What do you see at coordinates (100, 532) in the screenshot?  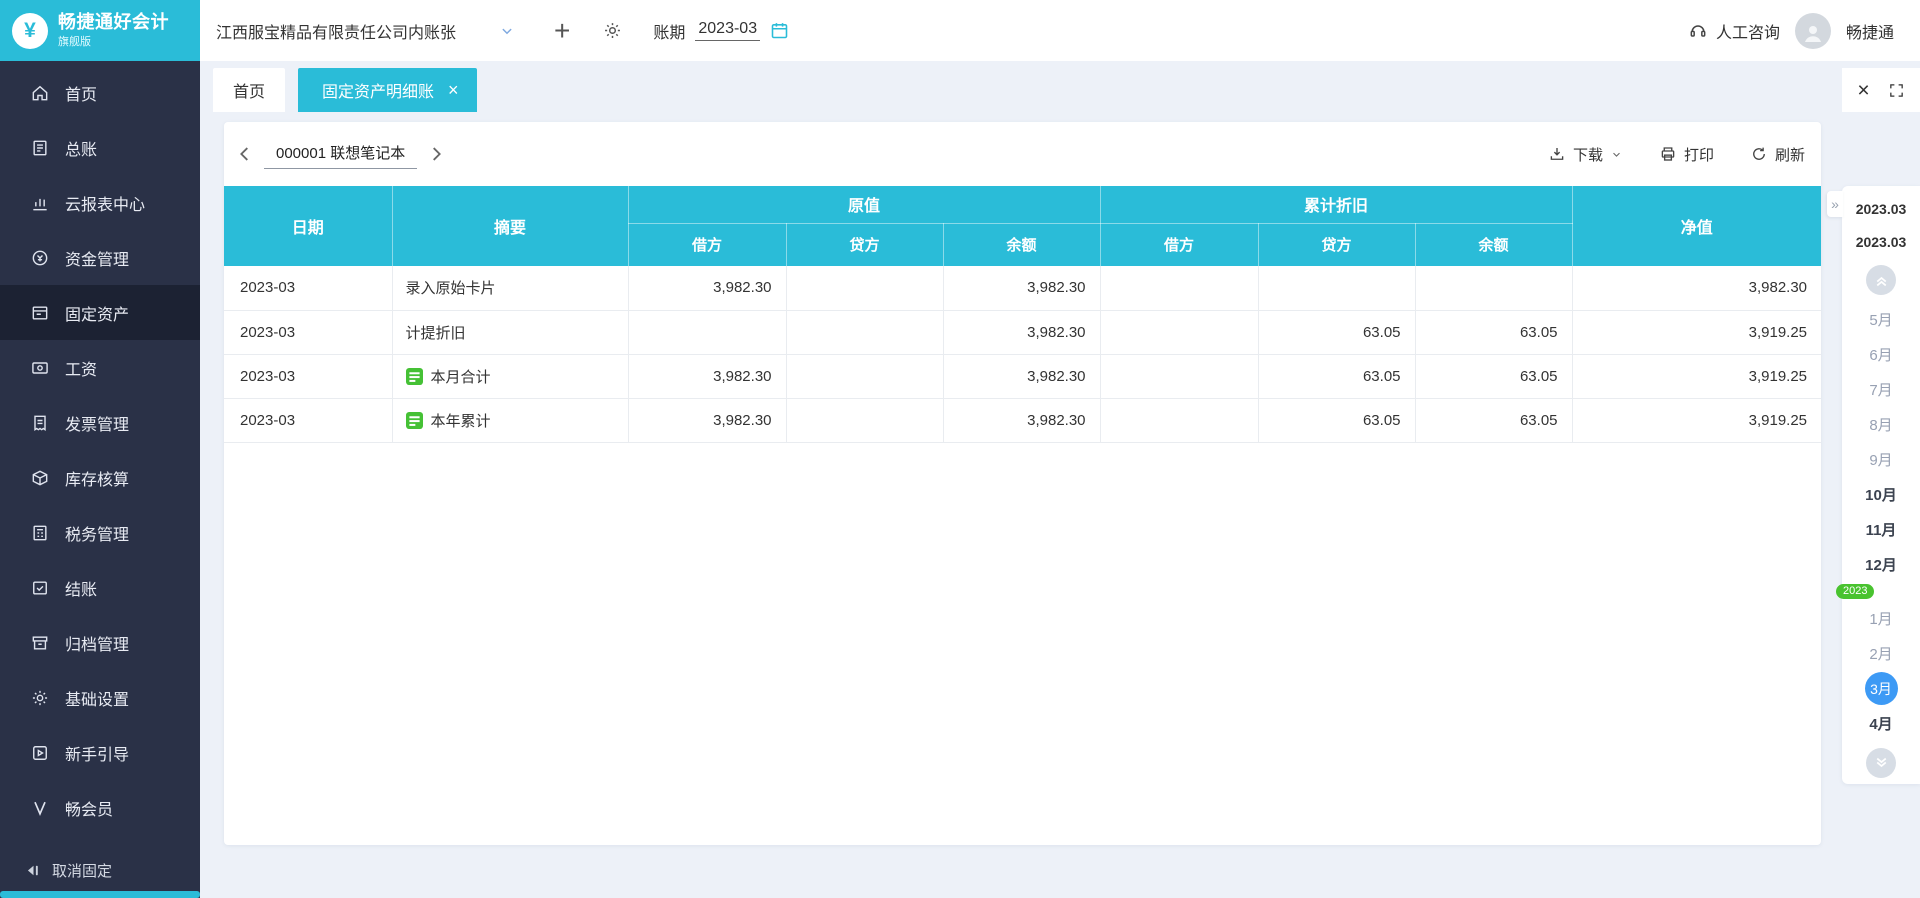 I see `sidebar-item-tax-management: 税务管理` at bounding box center [100, 532].